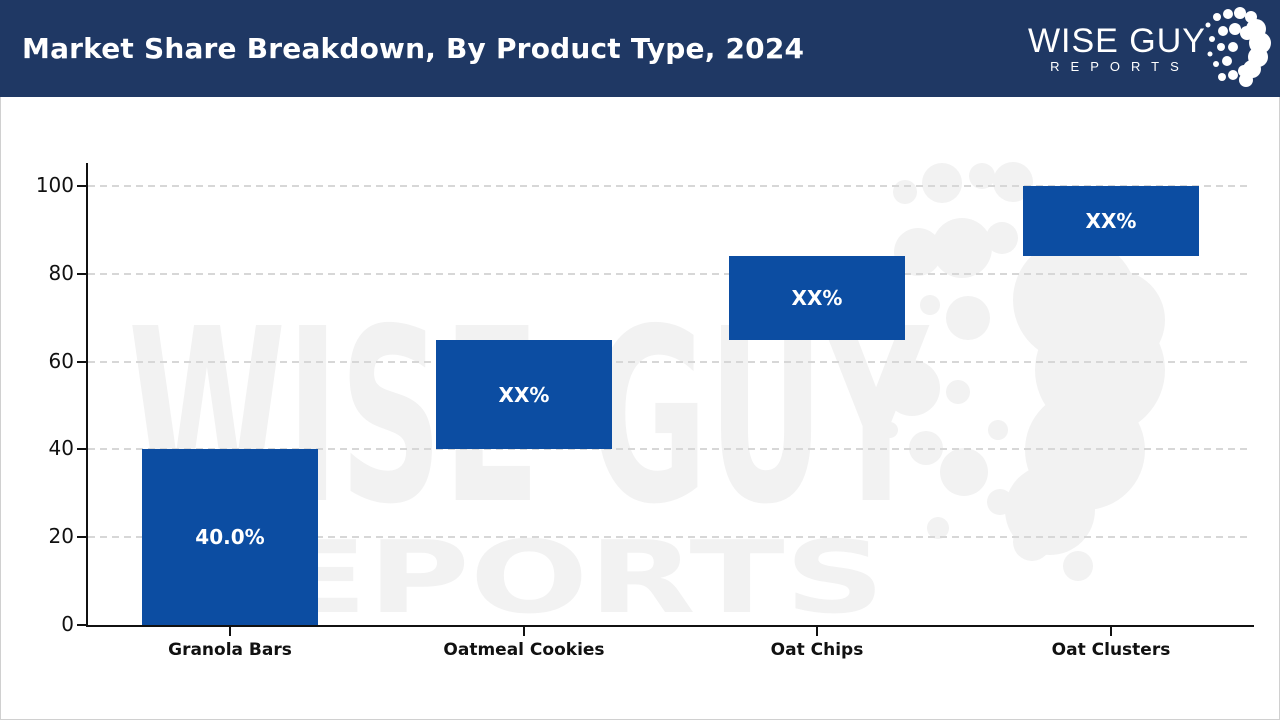  Describe the element at coordinates (1238, 47) in the screenshot. I see `wiseguy-head-icon` at that location.